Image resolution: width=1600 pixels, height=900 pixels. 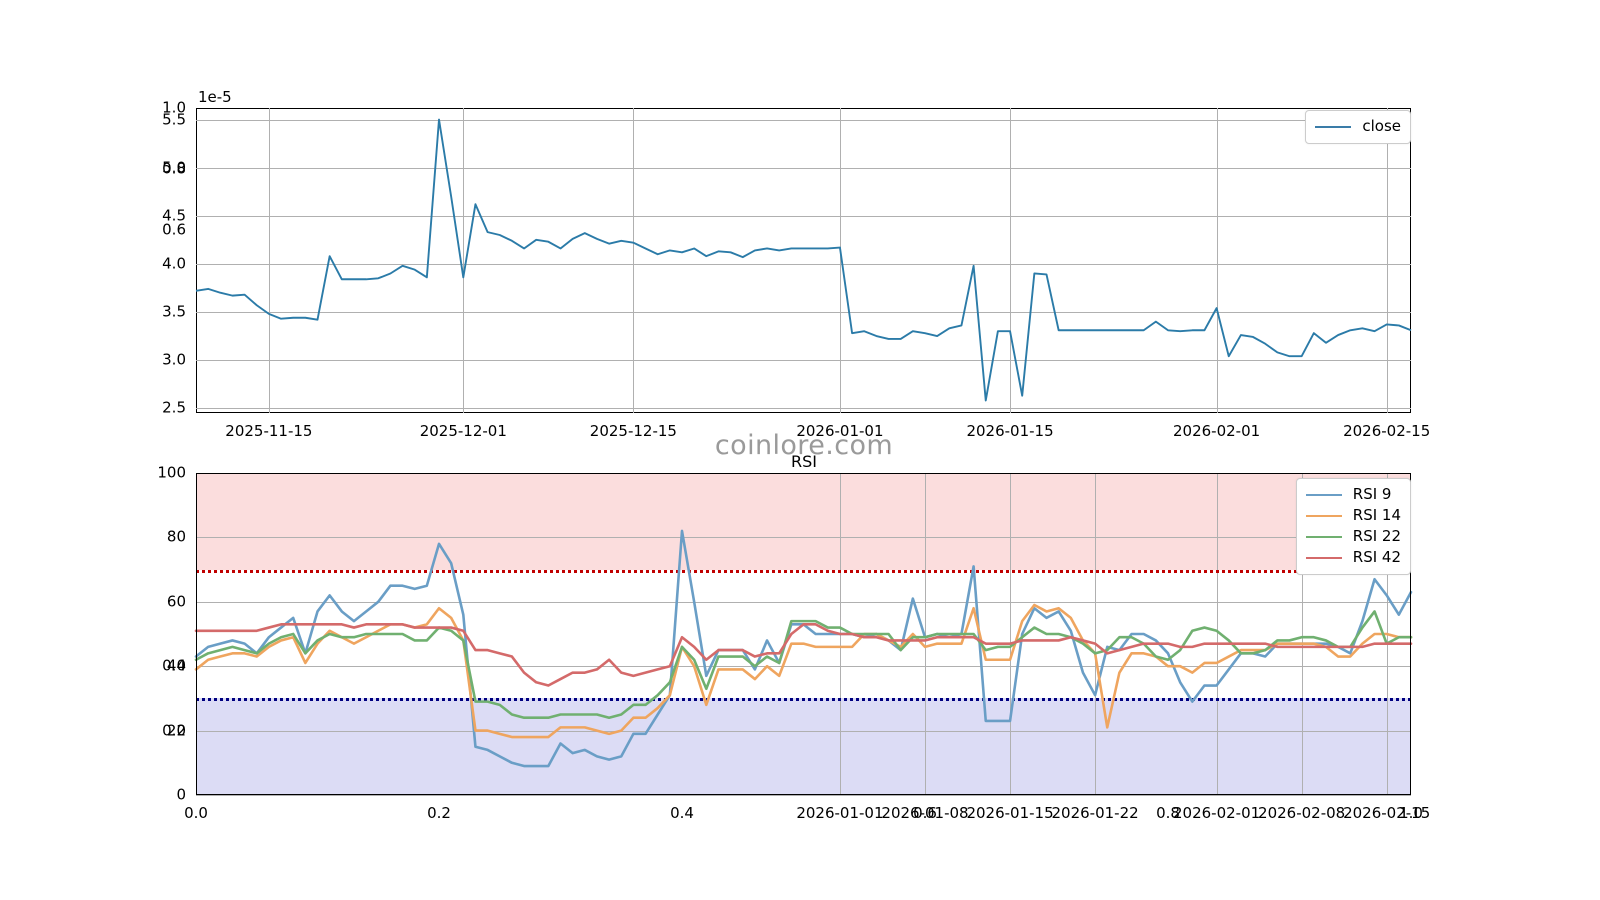 I want to click on legend-label: RSI 42, so click(x=1376, y=557).